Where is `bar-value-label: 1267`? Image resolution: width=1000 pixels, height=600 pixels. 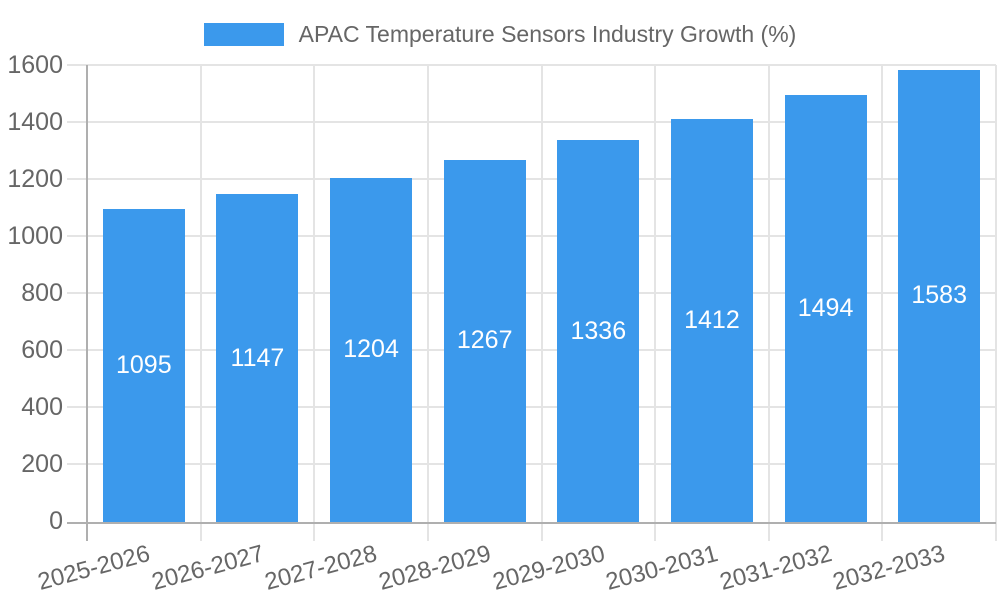 bar-value-label: 1267 is located at coordinates (484, 340).